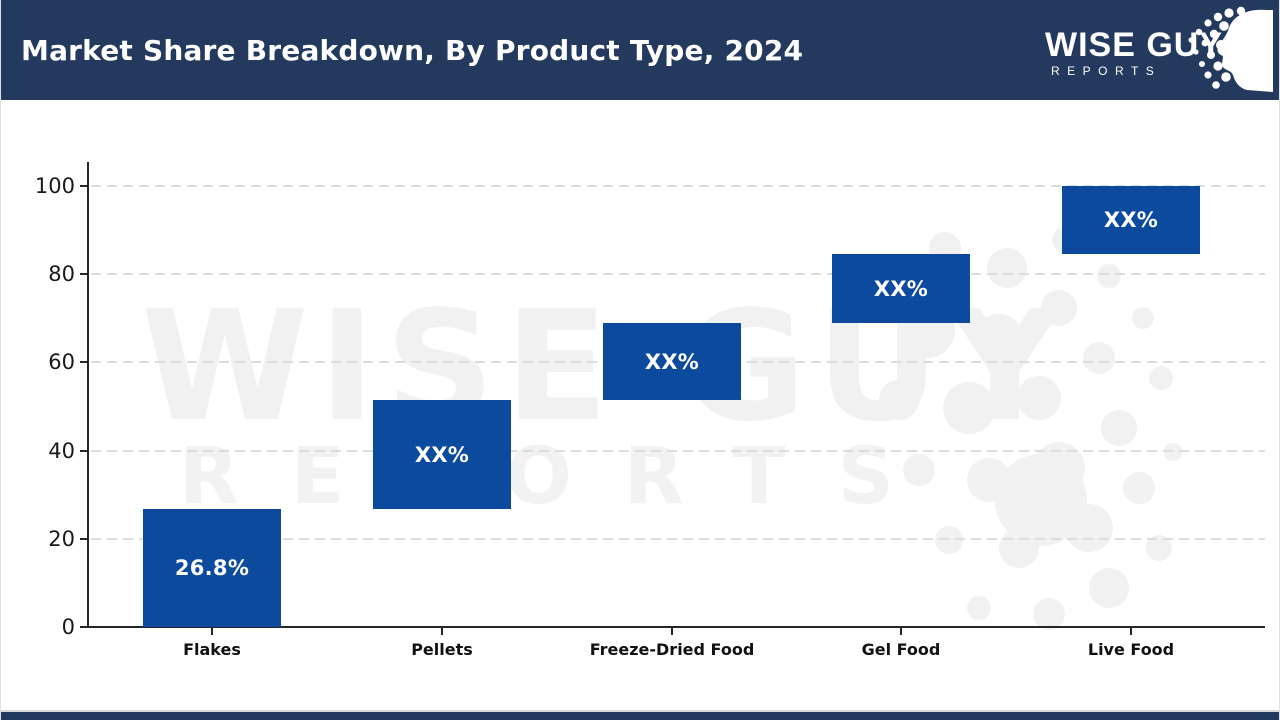 The image size is (1280, 720). I want to click on x-category-label-flakes: Flakes, so click(212, 649).